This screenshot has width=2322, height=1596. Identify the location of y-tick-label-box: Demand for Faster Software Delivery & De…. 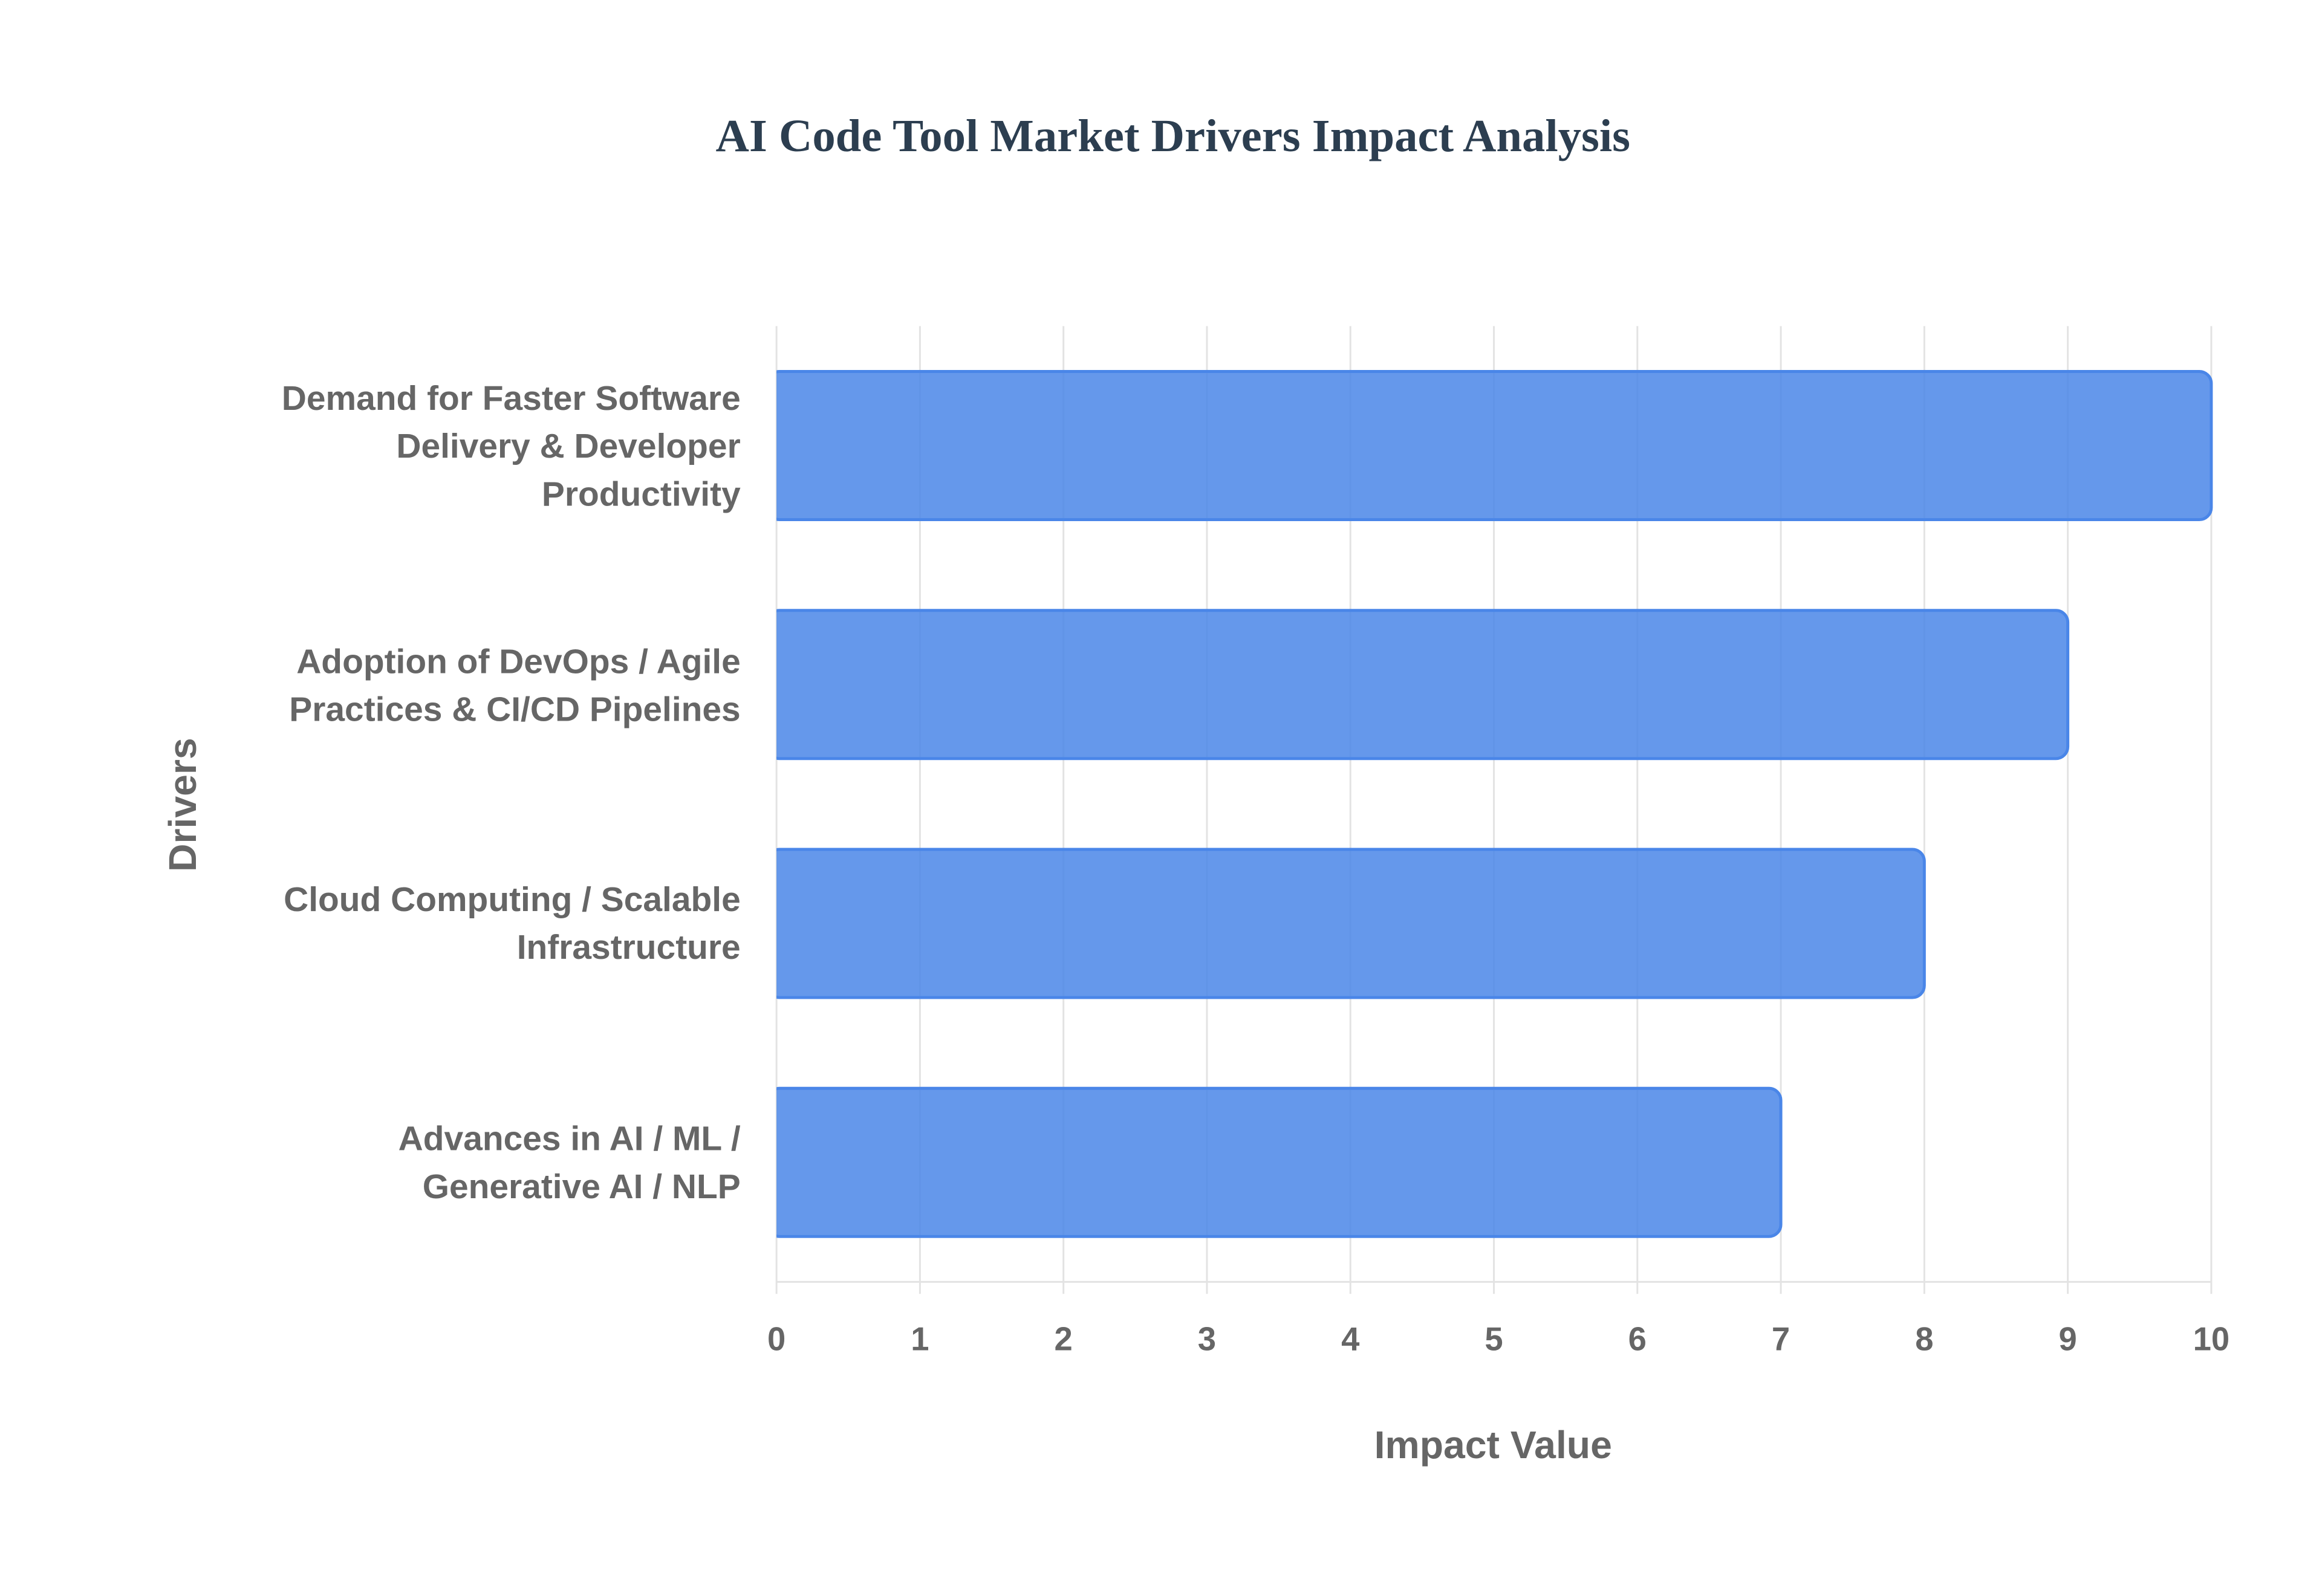
(511, 445).